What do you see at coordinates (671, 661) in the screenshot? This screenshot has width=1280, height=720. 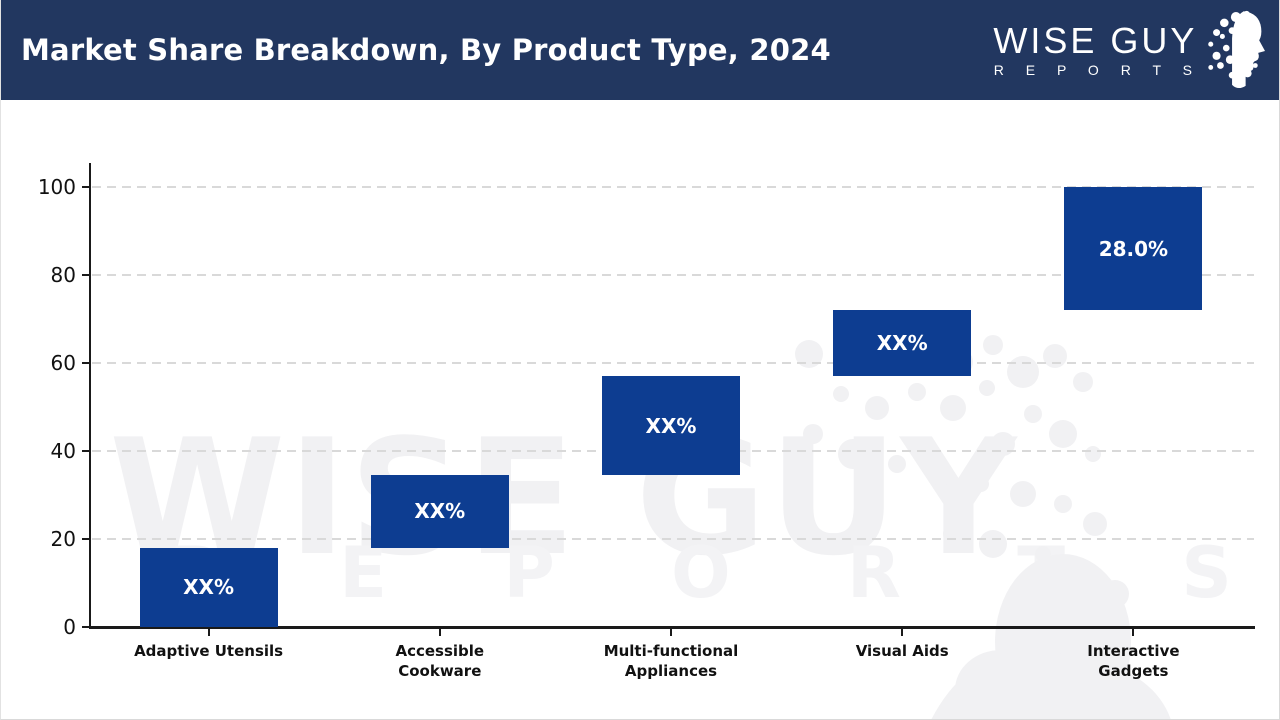 I see `x-category-label: Multi-functional Appliances` at bounding box center [671, 661].